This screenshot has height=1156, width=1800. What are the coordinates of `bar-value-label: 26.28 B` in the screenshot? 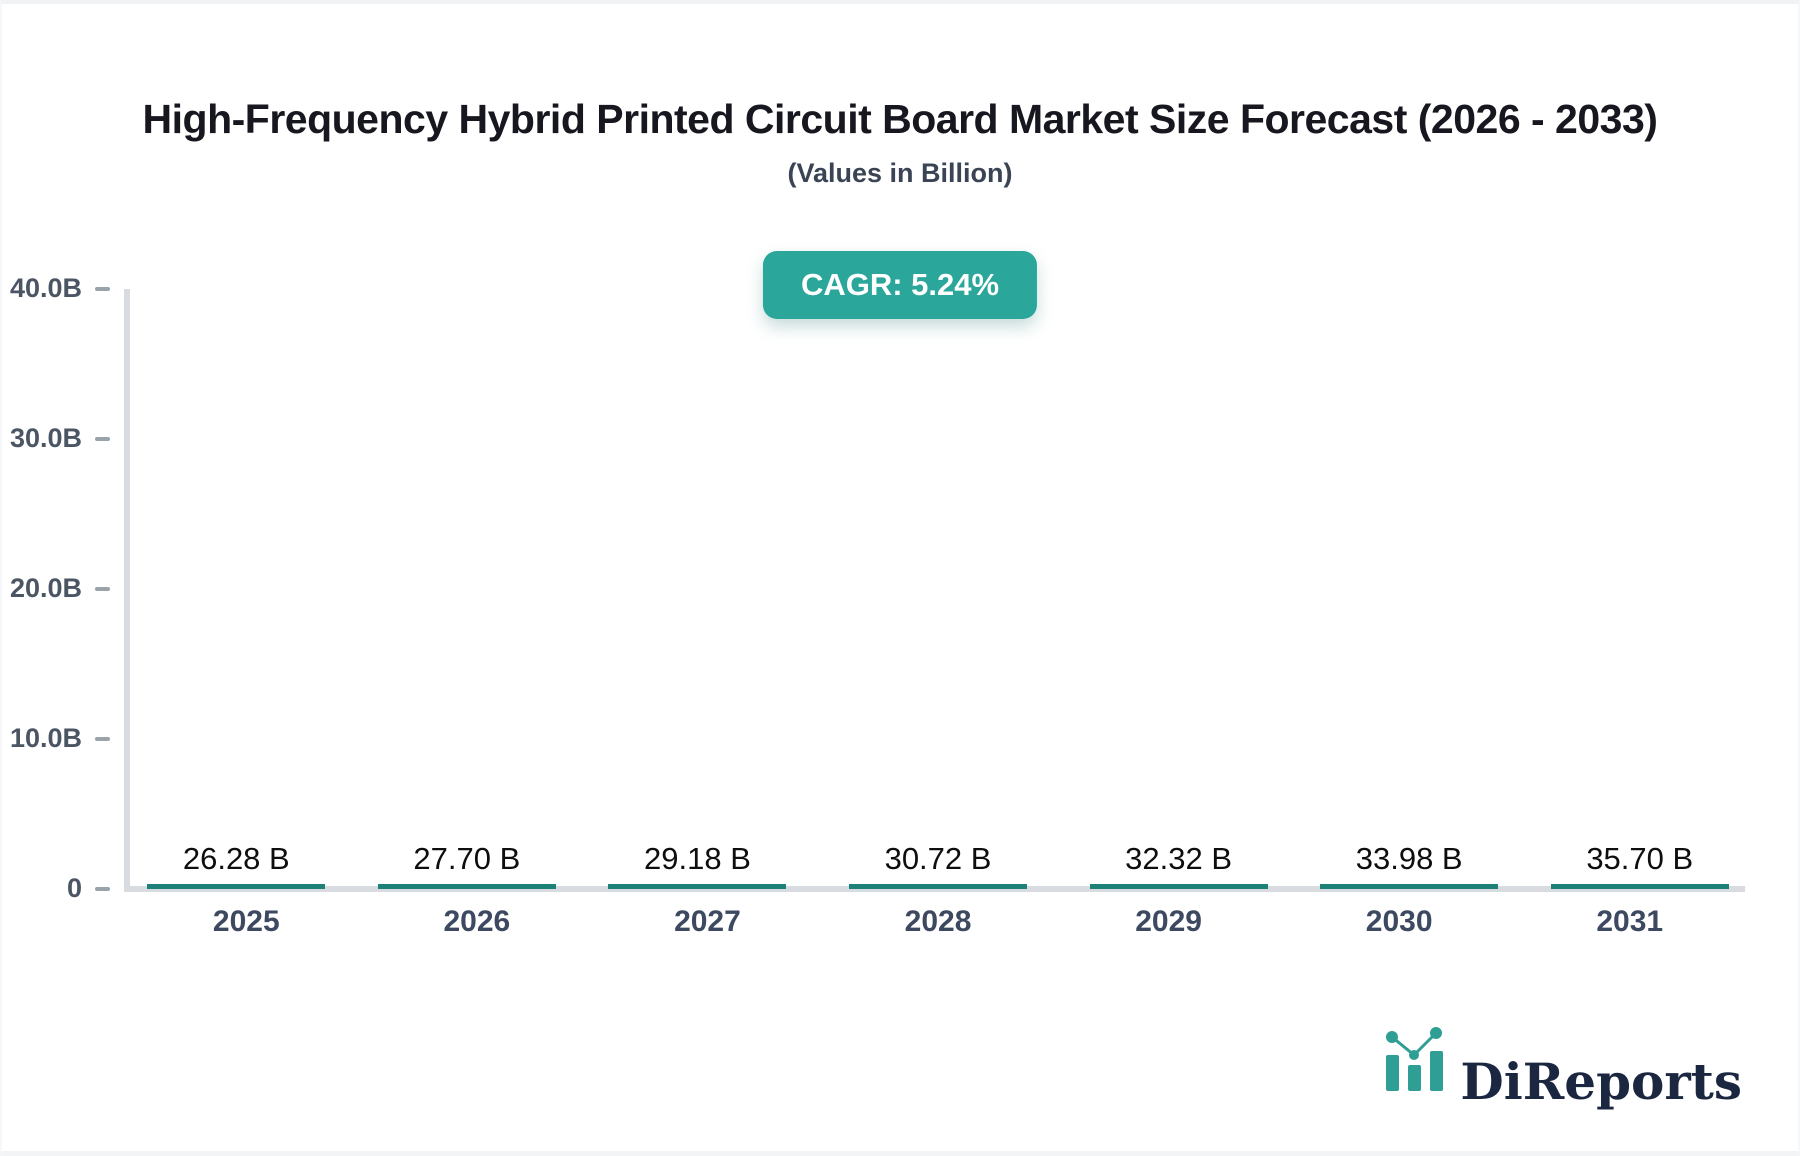 It's located at (236, 858).